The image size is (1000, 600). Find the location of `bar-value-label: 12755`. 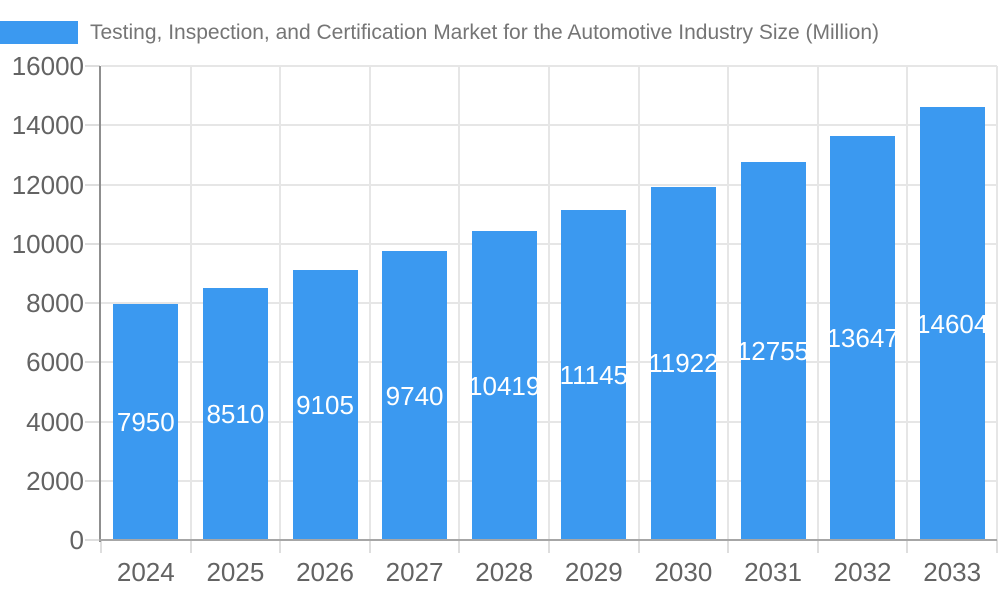

bar-value-label: 12755 is located at coordinates (773, 351).